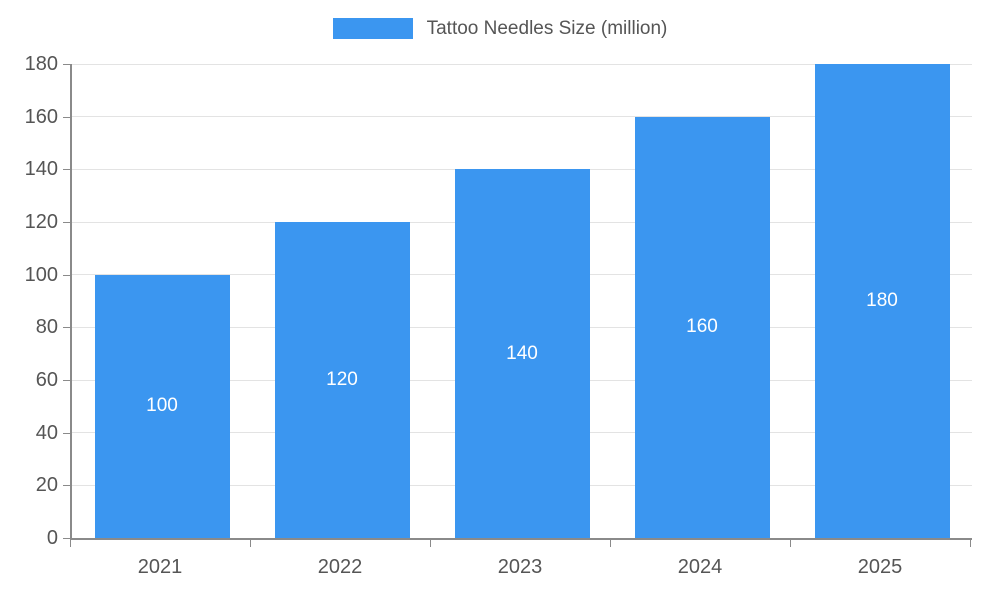 The image size is (1000, 600). What do you see at coordinates (41, 116) in the screenshot?
I see `y-axis-label-160: 160` at bounding box center [41, 116].